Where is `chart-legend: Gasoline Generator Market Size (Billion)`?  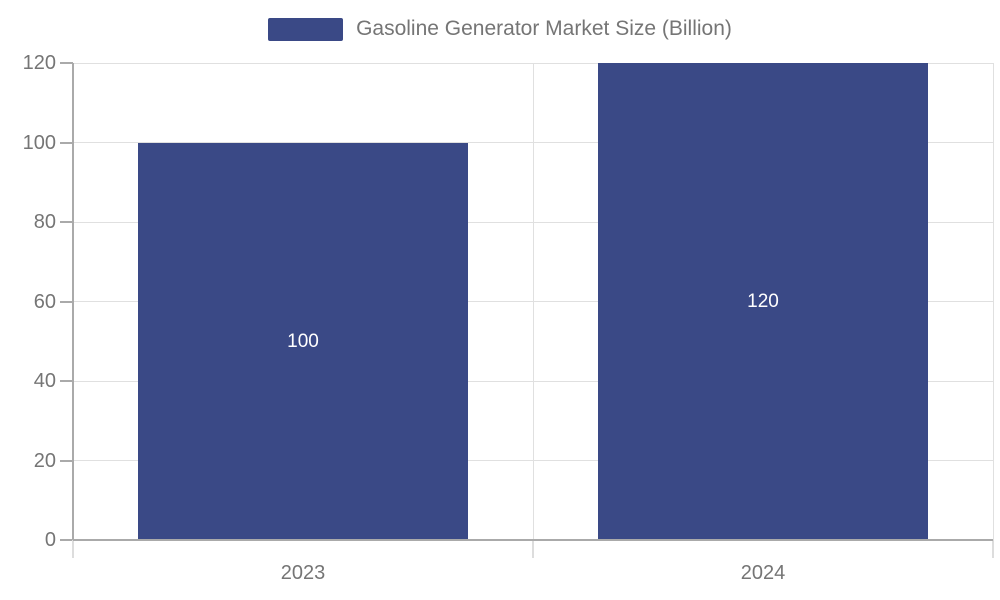 chart-legend: Gasoline Generator Market Size (Billion) is located at coordinates (500, 29).